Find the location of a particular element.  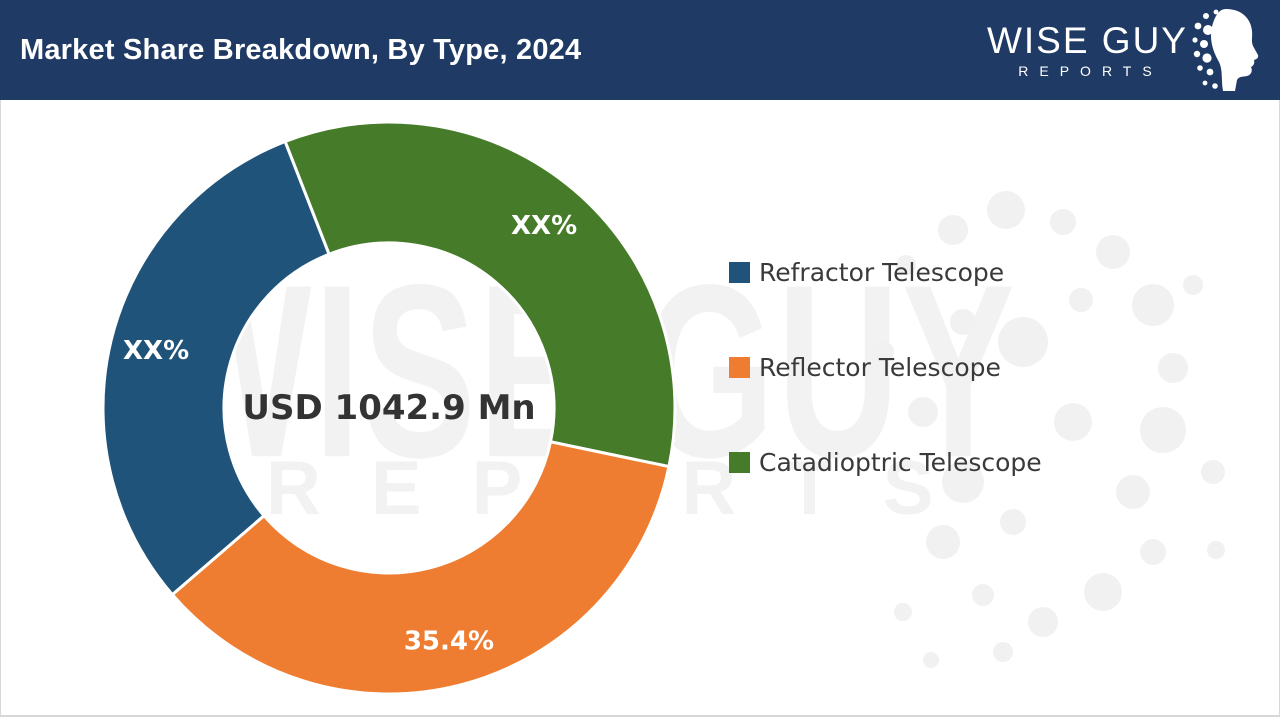

segment-label-catadioptric-telescope: XX% is located at coordinates (544, 226).